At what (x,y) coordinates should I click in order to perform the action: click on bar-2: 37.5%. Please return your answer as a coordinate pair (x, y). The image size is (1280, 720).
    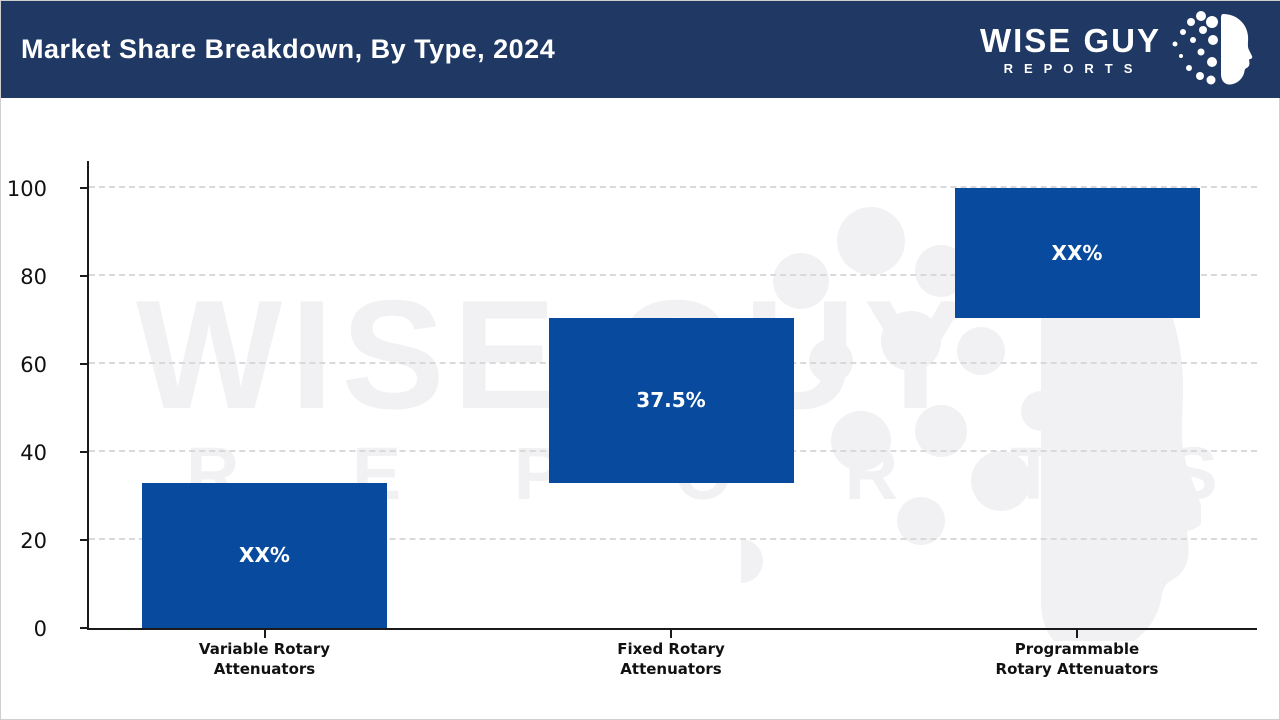
    Looking at the image, I should click on (671, 400).